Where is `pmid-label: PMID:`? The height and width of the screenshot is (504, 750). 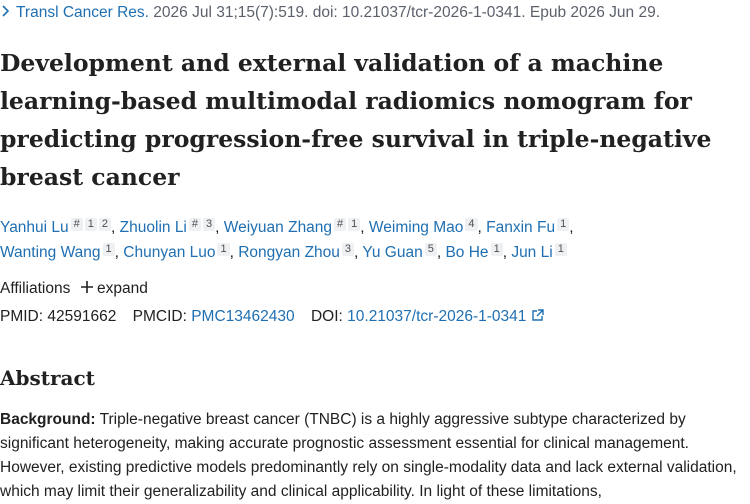 pmid-label: PMID: is located at coordinates (22, 316).